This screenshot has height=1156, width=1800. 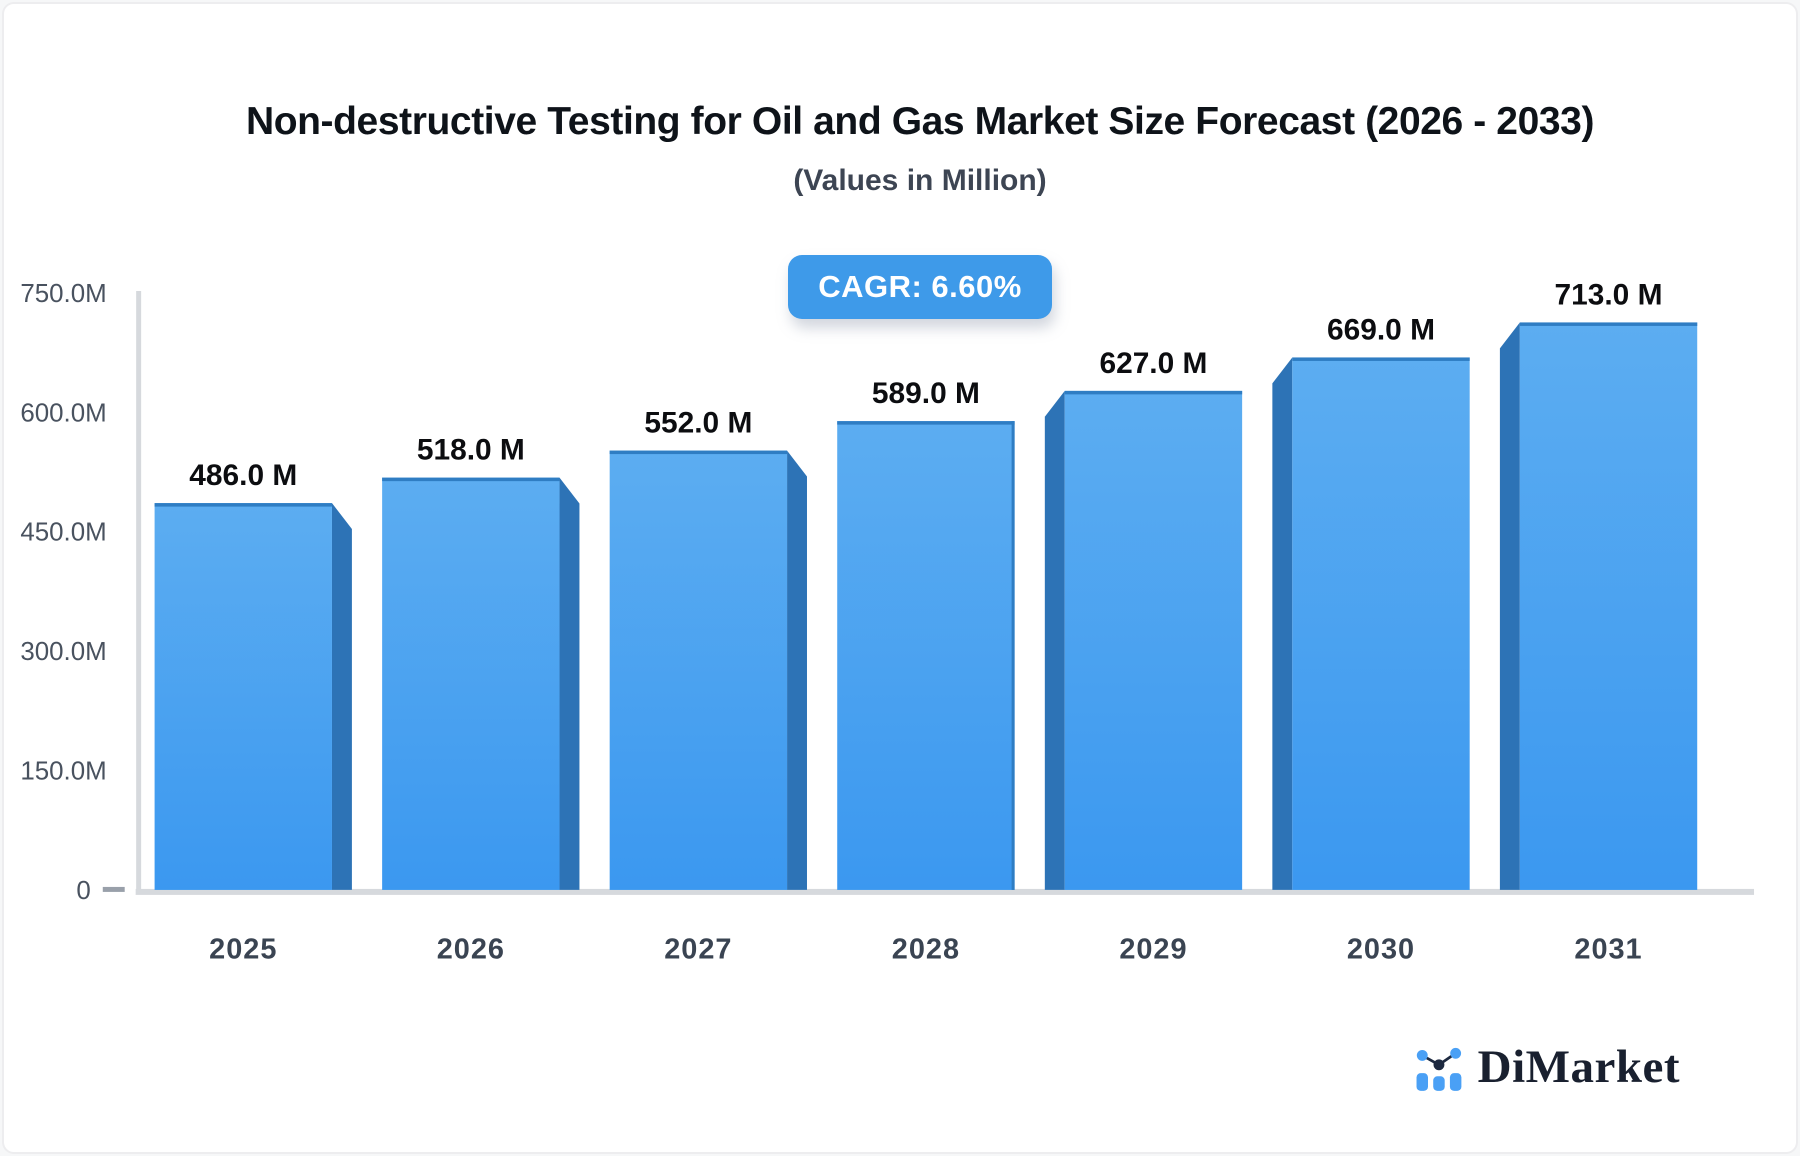 I want to click on value-label: 589.0 M, so click(x=926, y=393).